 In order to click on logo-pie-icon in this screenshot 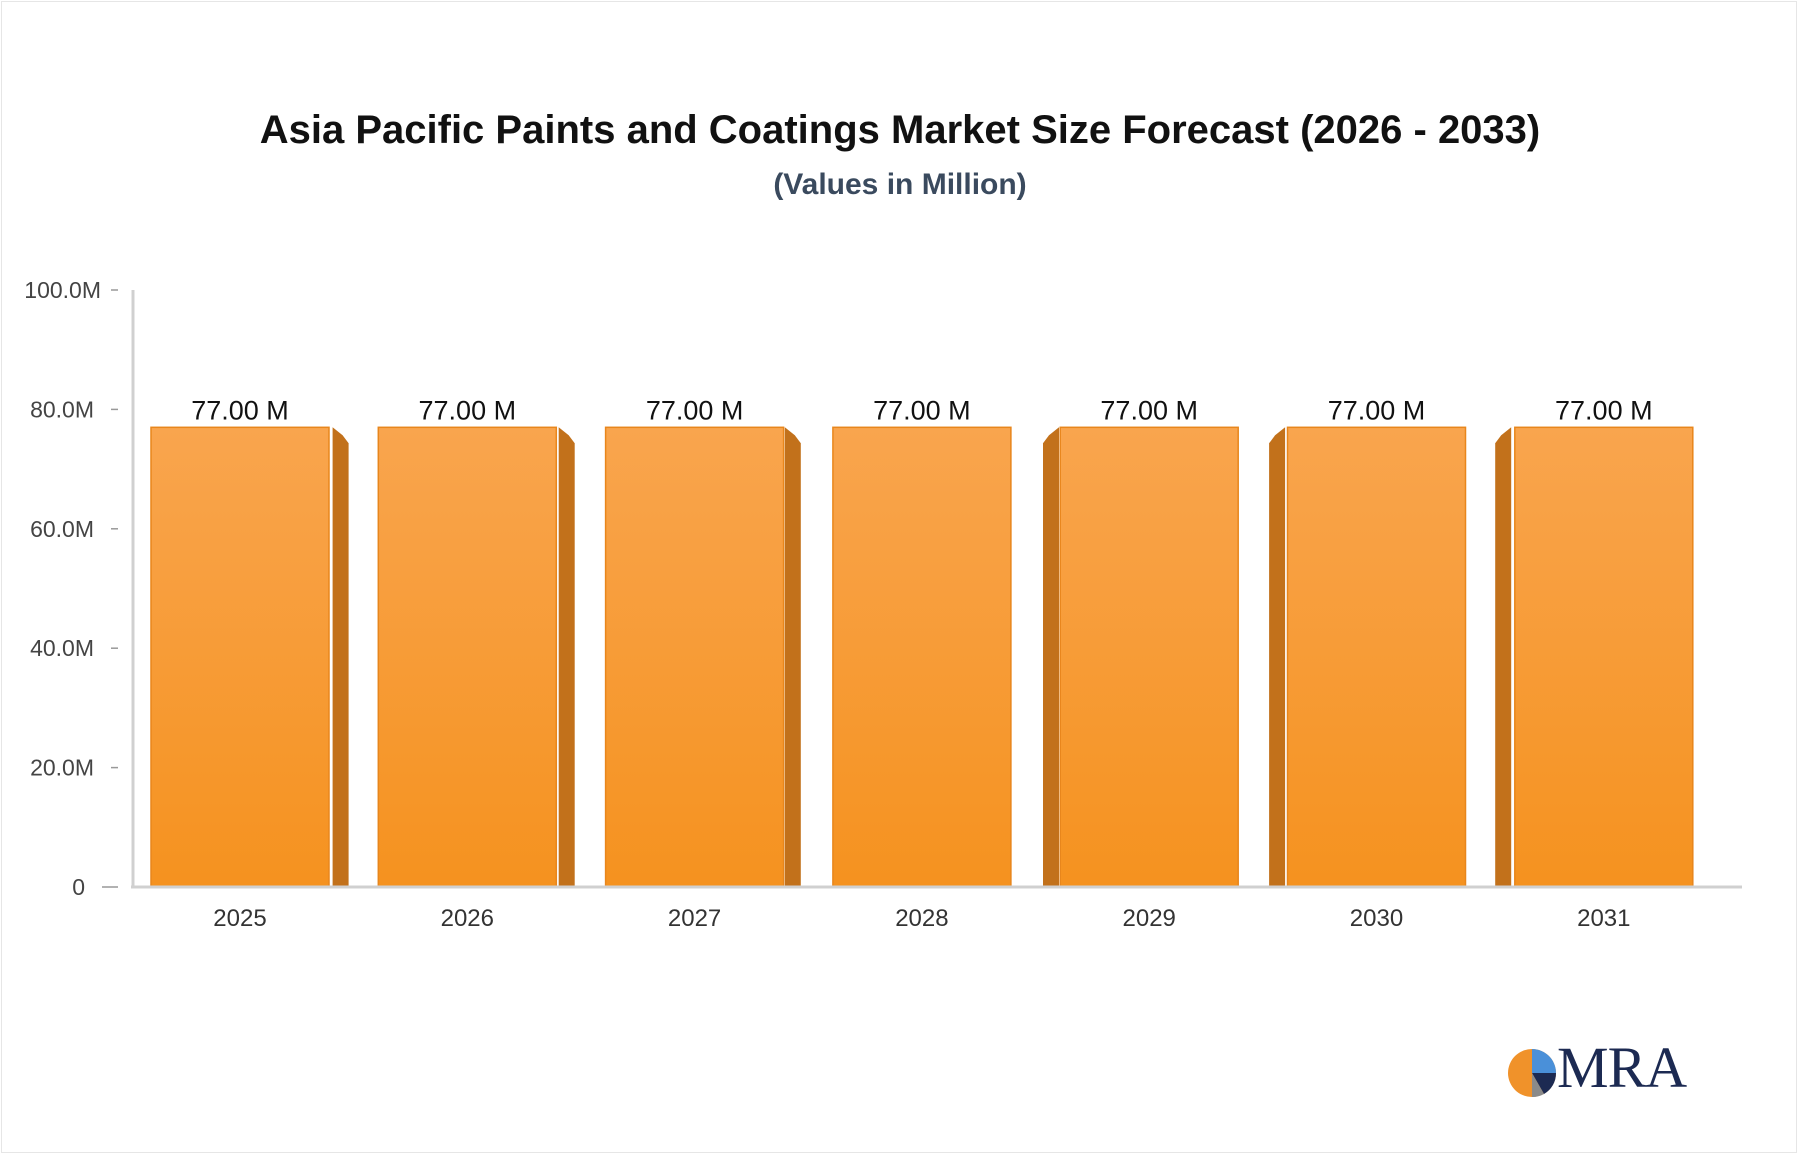, I will do `click(1532, 1073)`.